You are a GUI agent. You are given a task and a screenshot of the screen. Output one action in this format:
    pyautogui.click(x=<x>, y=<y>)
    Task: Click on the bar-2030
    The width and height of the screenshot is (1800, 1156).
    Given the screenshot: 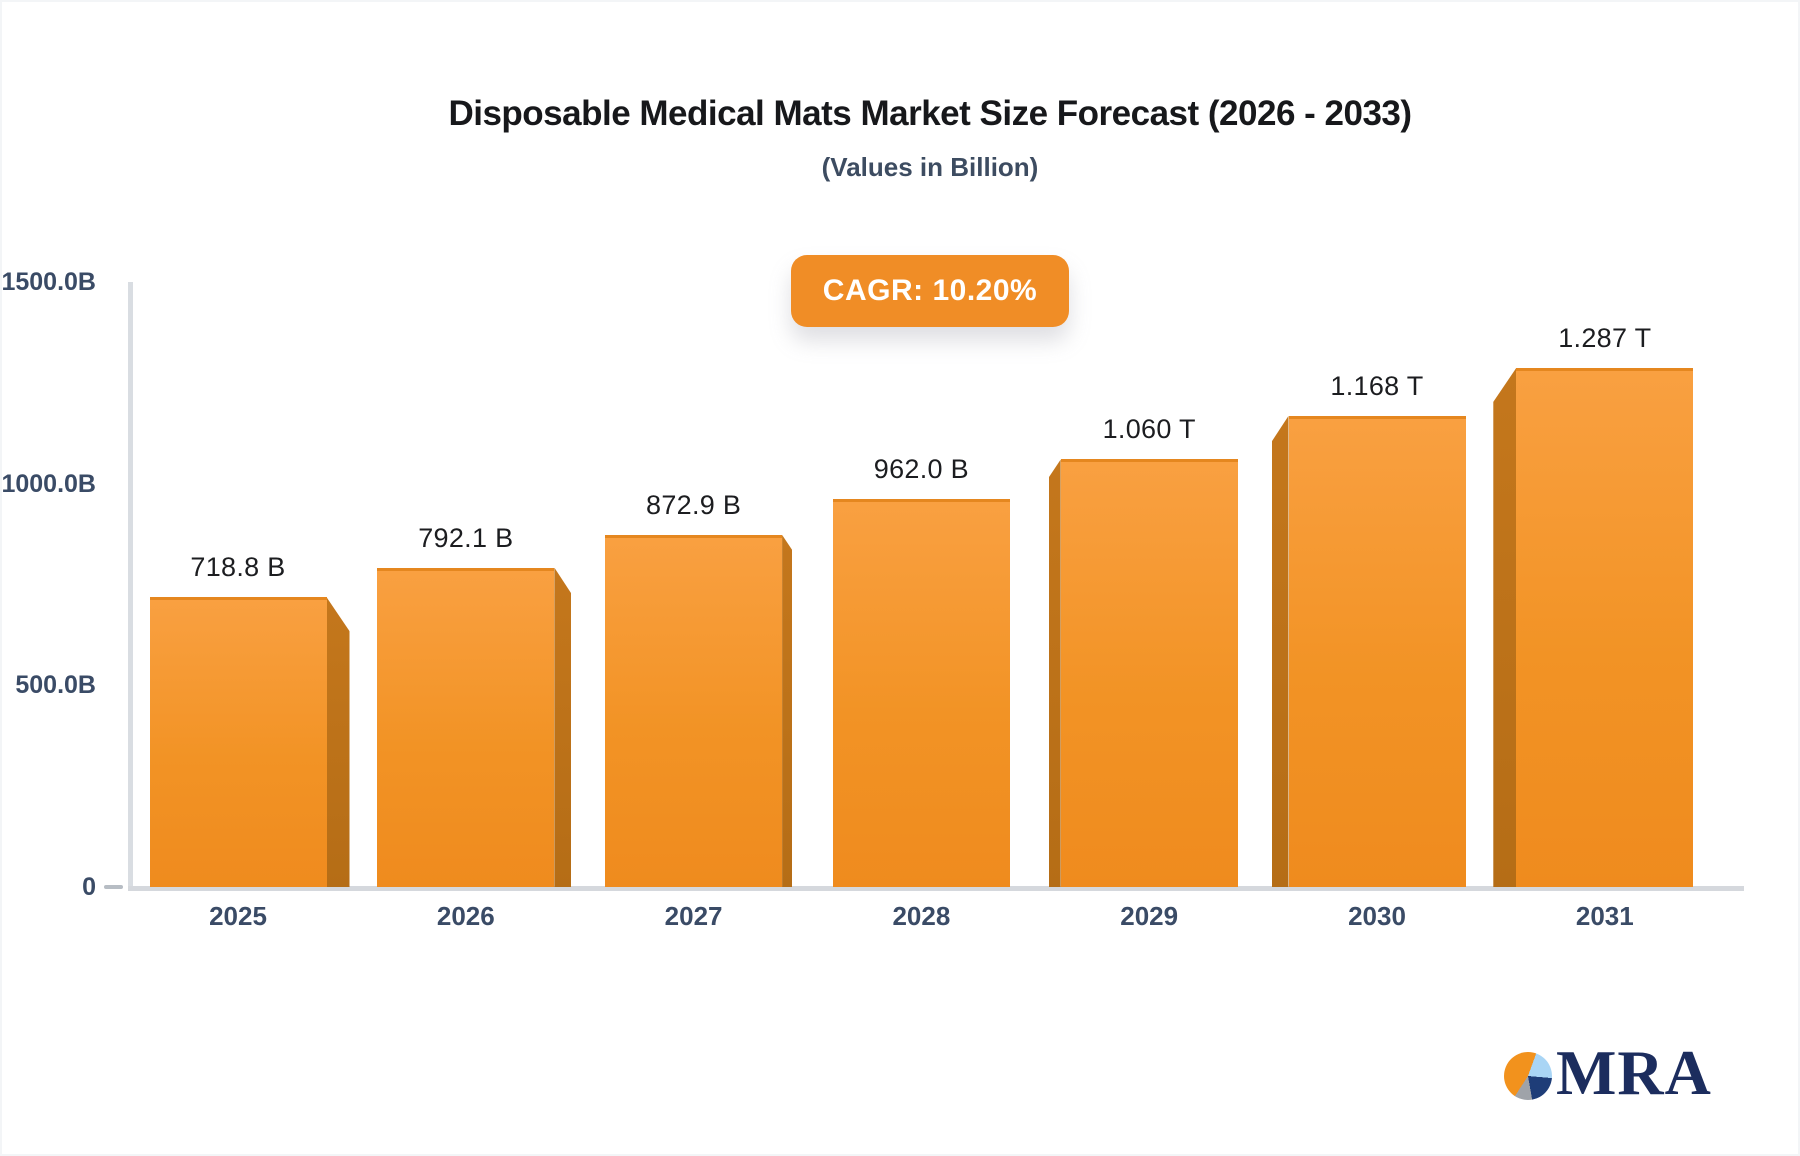 What is the action you would take?
    pyautogui.click(x=1377, y=651)
    